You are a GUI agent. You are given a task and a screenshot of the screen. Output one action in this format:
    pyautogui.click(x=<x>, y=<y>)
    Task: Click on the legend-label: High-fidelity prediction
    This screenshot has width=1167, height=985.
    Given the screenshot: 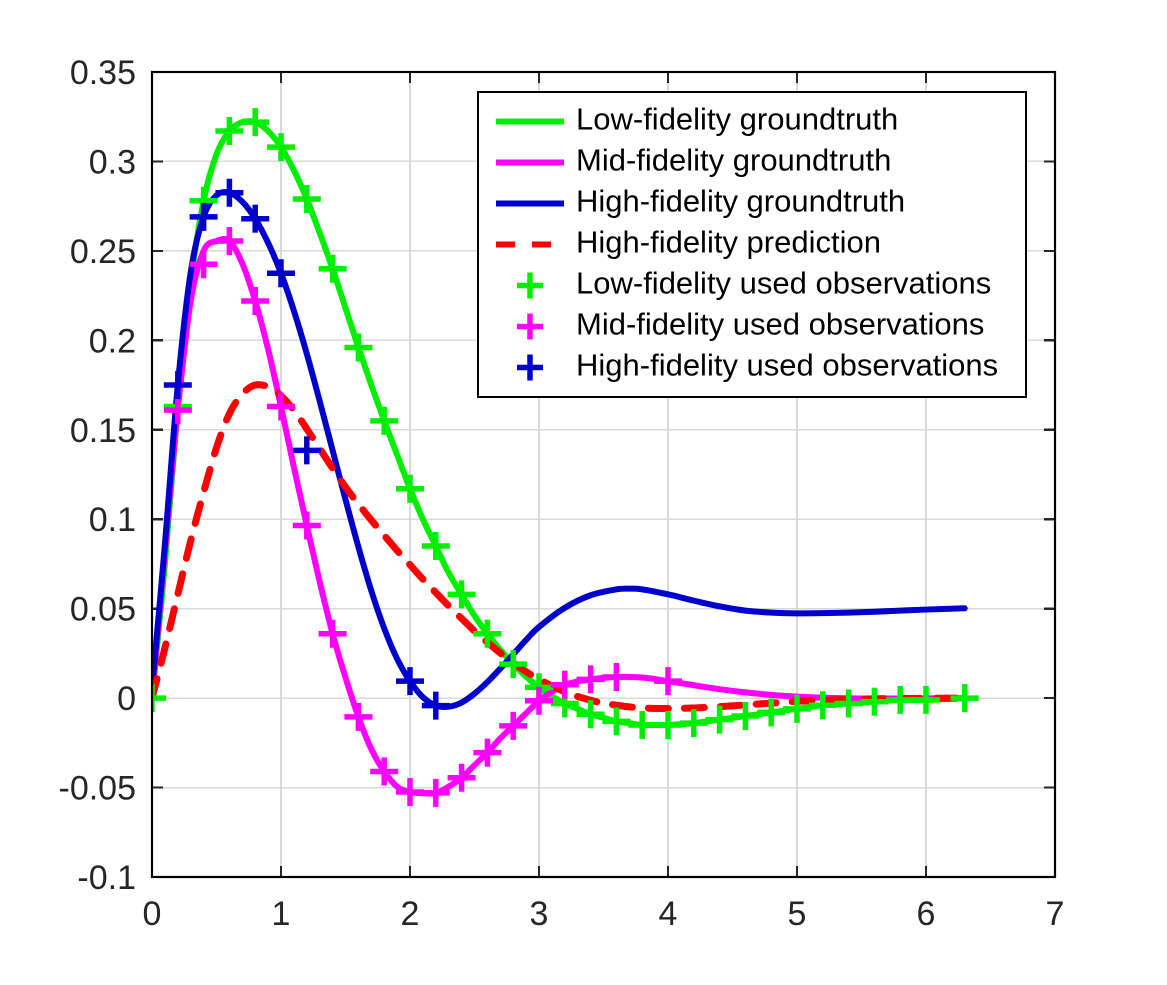 What is the action you would take?
    pyautogui.click(x=728, y=242)
    